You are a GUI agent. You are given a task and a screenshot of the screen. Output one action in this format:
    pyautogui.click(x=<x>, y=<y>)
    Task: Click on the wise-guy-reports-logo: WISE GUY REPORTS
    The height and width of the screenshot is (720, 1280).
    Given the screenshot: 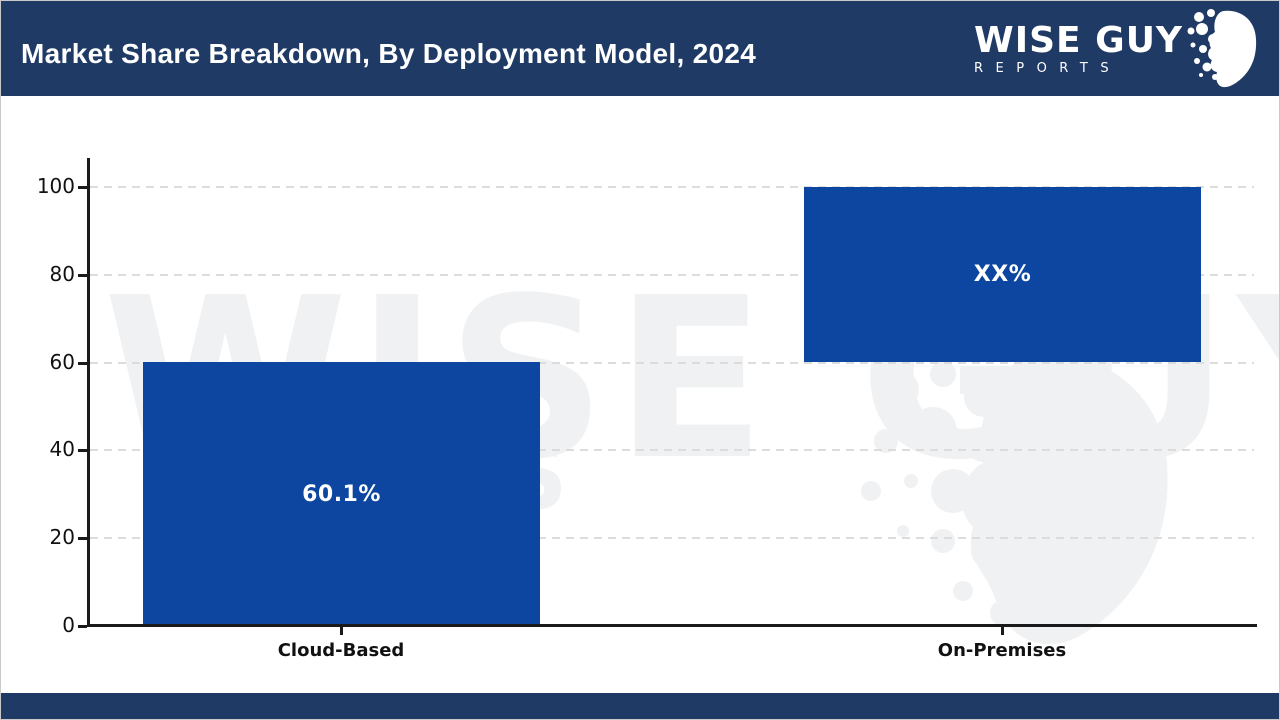 What is the action you would take?
    pyautogui.click(x=1115, y=48)
    